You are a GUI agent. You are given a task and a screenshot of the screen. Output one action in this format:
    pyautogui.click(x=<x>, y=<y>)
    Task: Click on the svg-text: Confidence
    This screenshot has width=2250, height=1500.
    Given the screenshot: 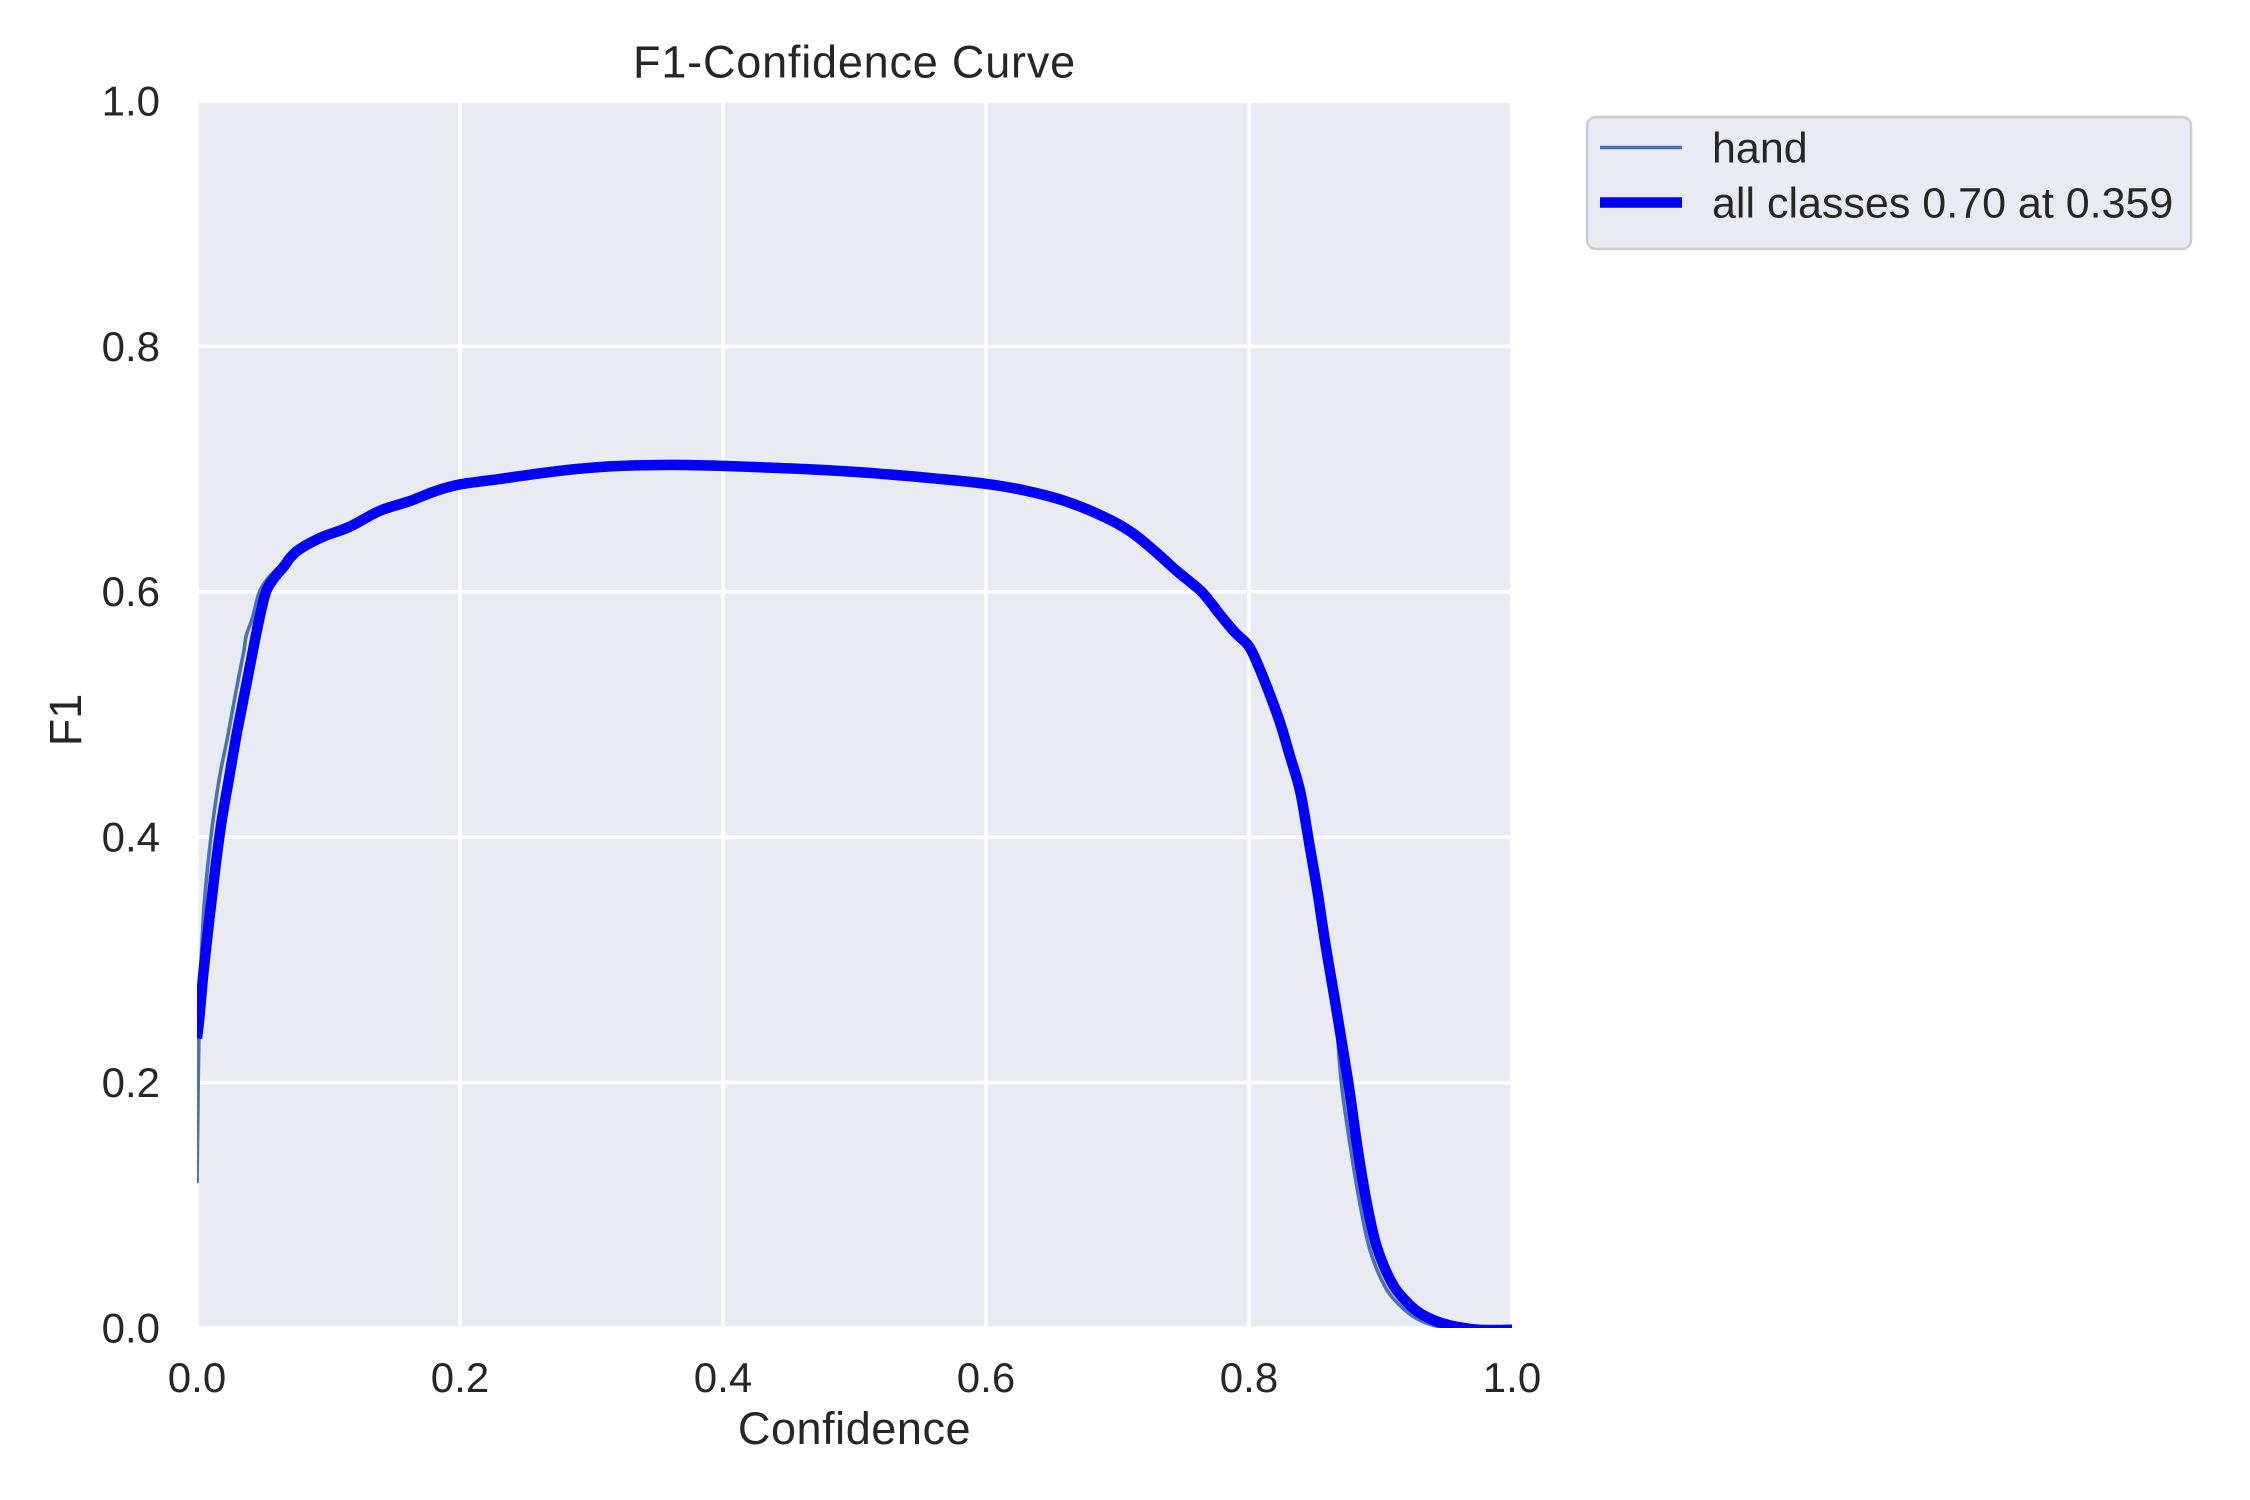 What is the action you would take?
    pyautogui.click(x=854, y=1428)
    